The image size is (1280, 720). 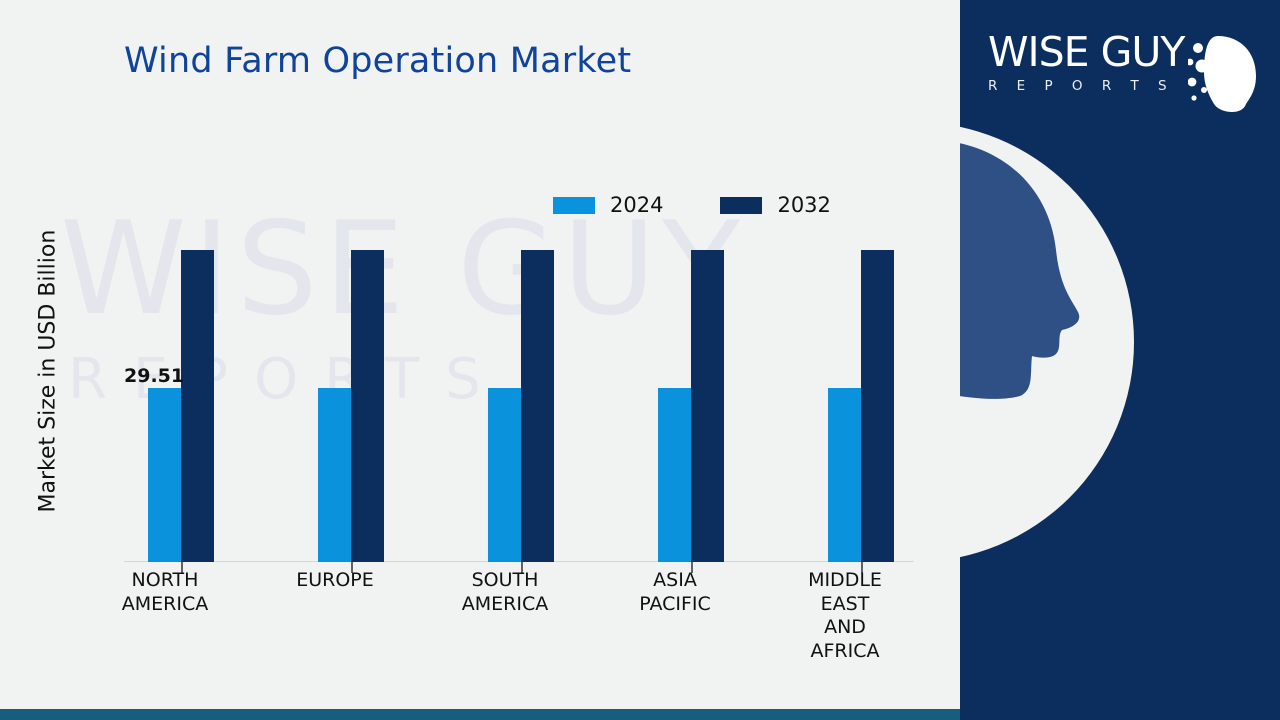 I want to click on legend-swatch-2024, so click(x=574, y=205).